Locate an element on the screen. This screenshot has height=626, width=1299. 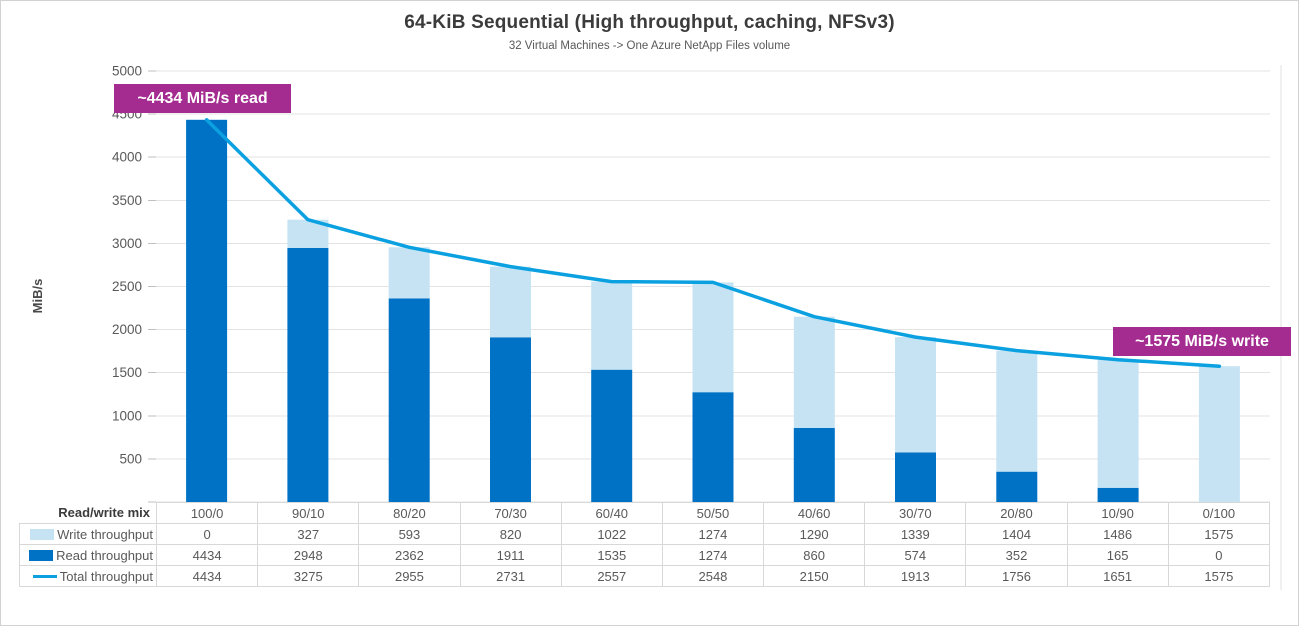
category-header-cell: 0/100 is located at coordinates (1219, 513).